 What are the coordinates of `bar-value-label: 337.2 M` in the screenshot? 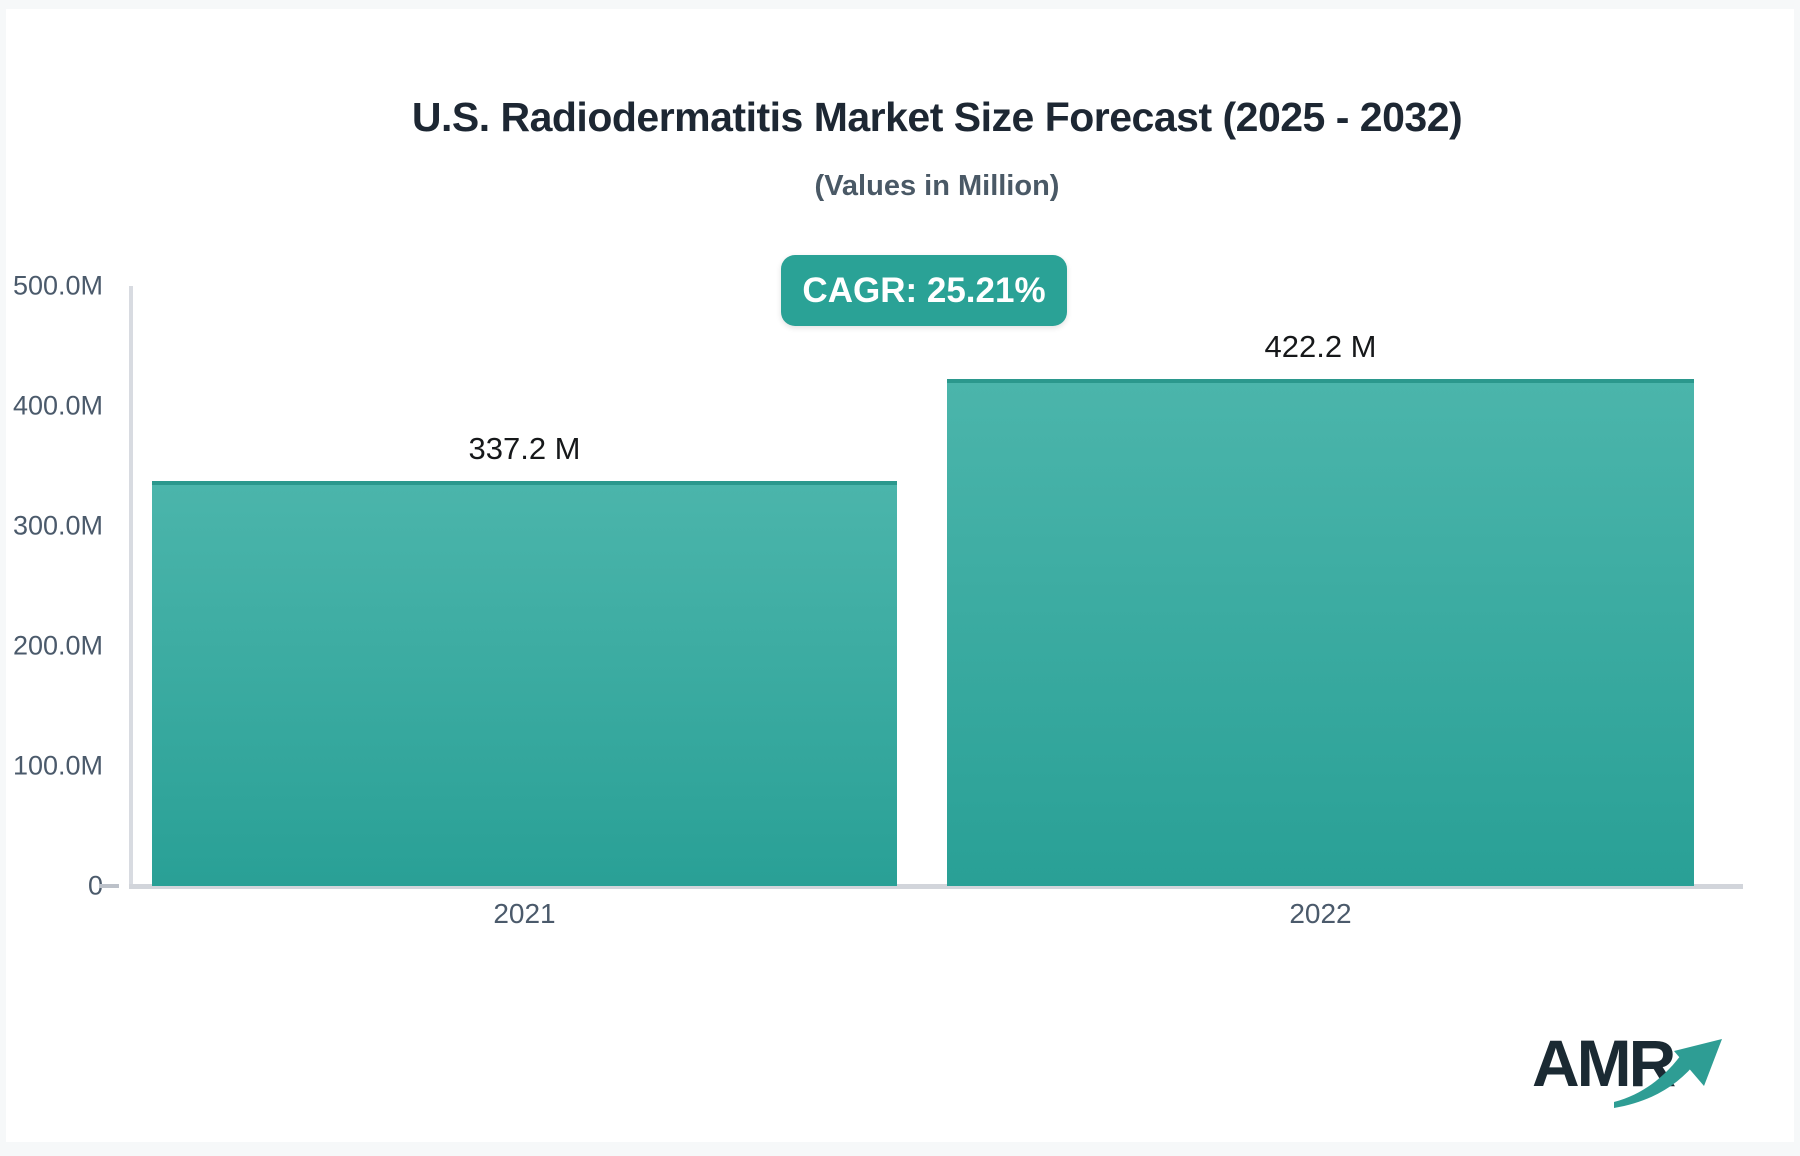 It's located at (524, 449).